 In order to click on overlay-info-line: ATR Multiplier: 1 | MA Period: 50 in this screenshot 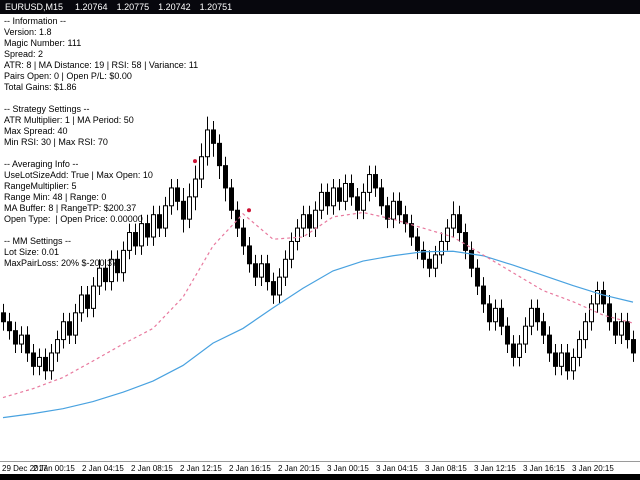, I will do `click(69, 120)`.